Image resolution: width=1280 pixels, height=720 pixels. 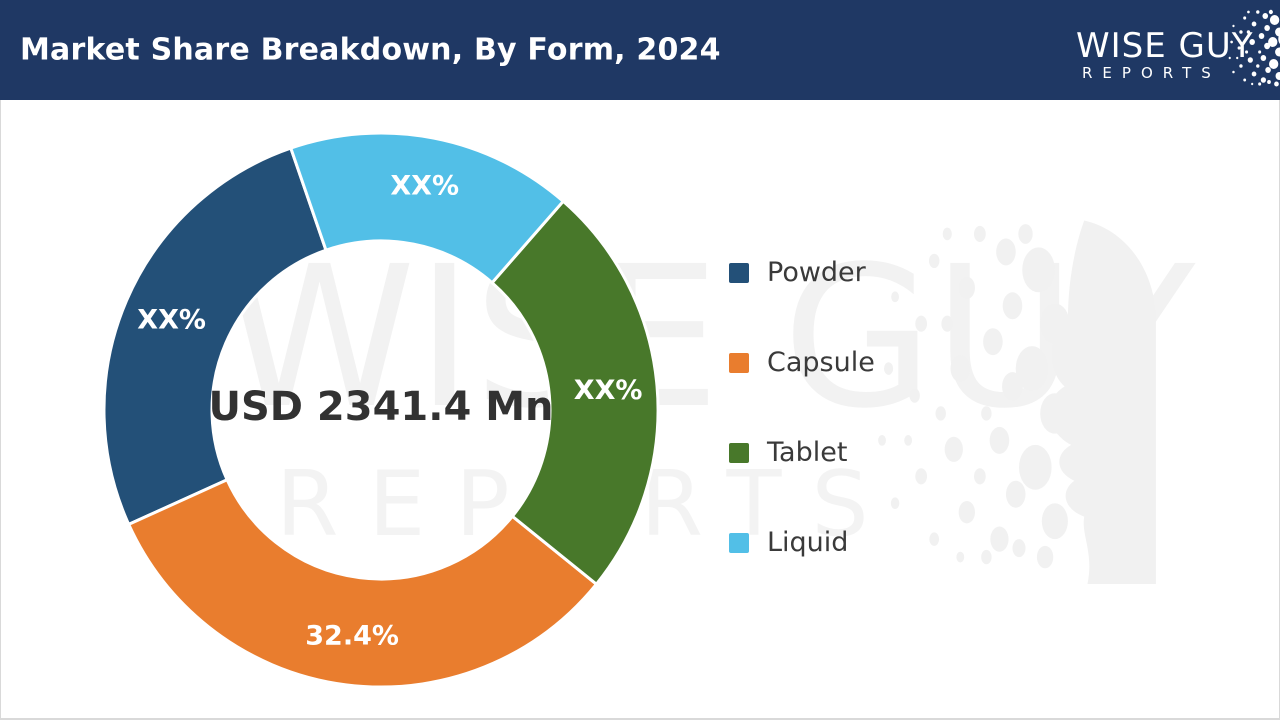 What do you see at coordinates (1254, 49) in the screenshot?
I see `wiseguy-face-icon` at bounding box center [1254, 49].